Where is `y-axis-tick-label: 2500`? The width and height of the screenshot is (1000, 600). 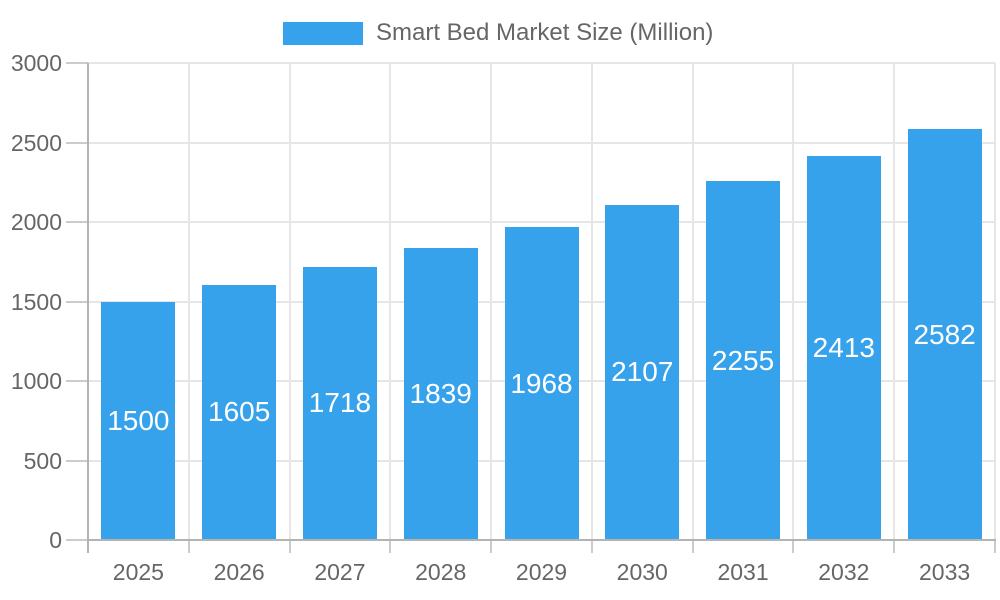
y-axis-tick-label: 2500 is located at coordinates (36, 142).